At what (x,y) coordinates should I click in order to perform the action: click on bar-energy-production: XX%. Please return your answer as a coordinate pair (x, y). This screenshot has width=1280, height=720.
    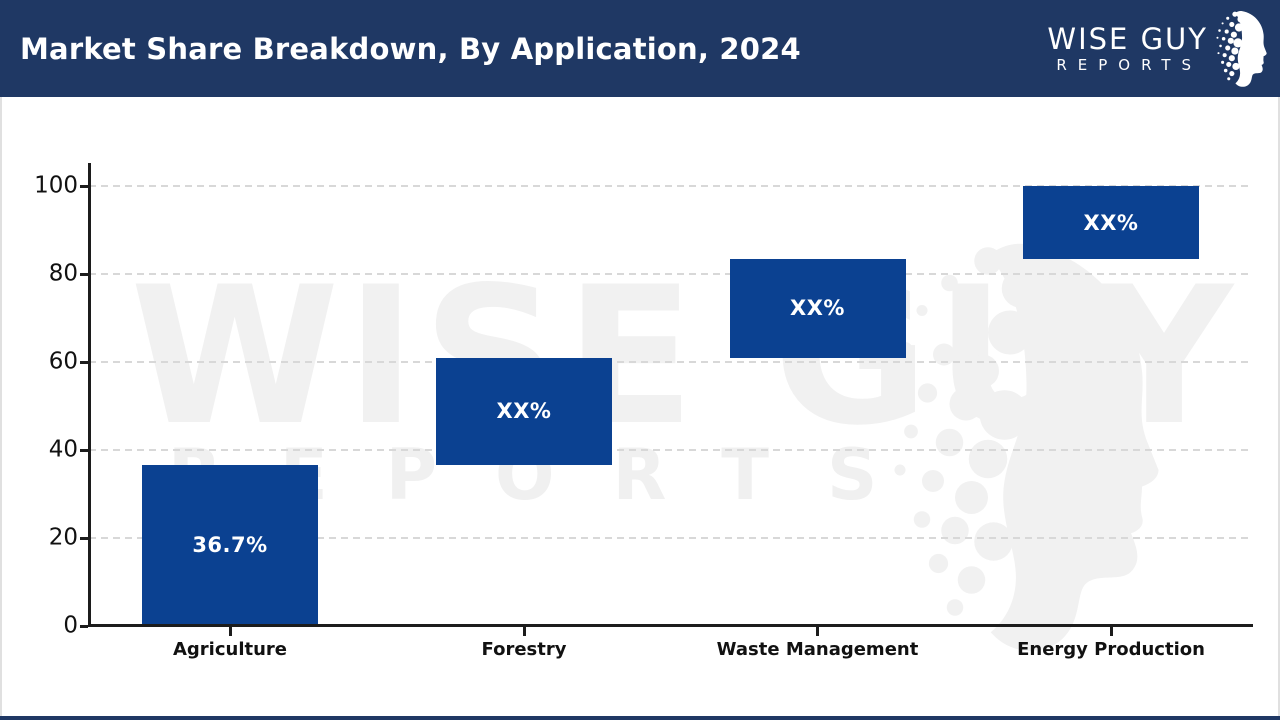
    Looking at the image, I should click on (1111, 223).